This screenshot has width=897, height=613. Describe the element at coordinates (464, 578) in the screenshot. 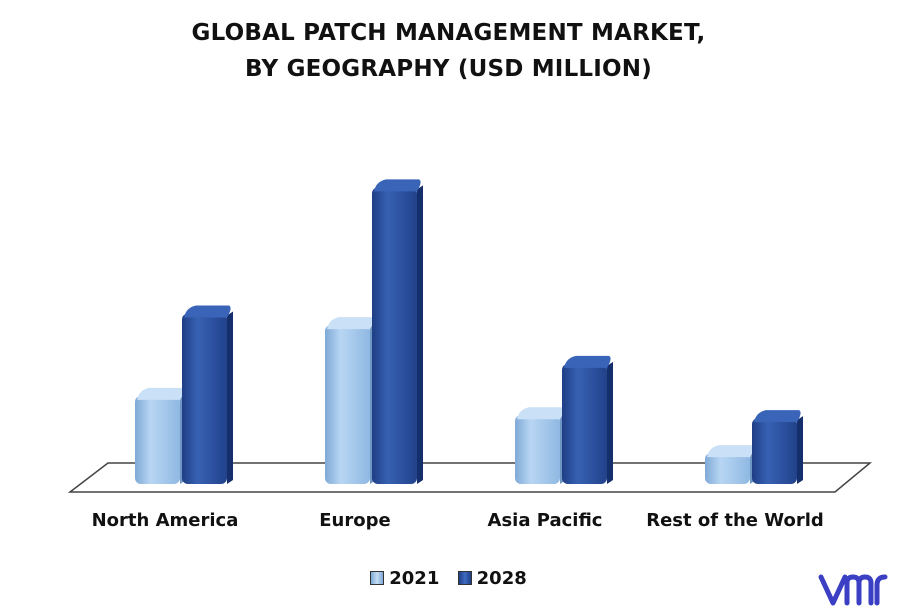

I see `legend-swatch-2028` at that location.